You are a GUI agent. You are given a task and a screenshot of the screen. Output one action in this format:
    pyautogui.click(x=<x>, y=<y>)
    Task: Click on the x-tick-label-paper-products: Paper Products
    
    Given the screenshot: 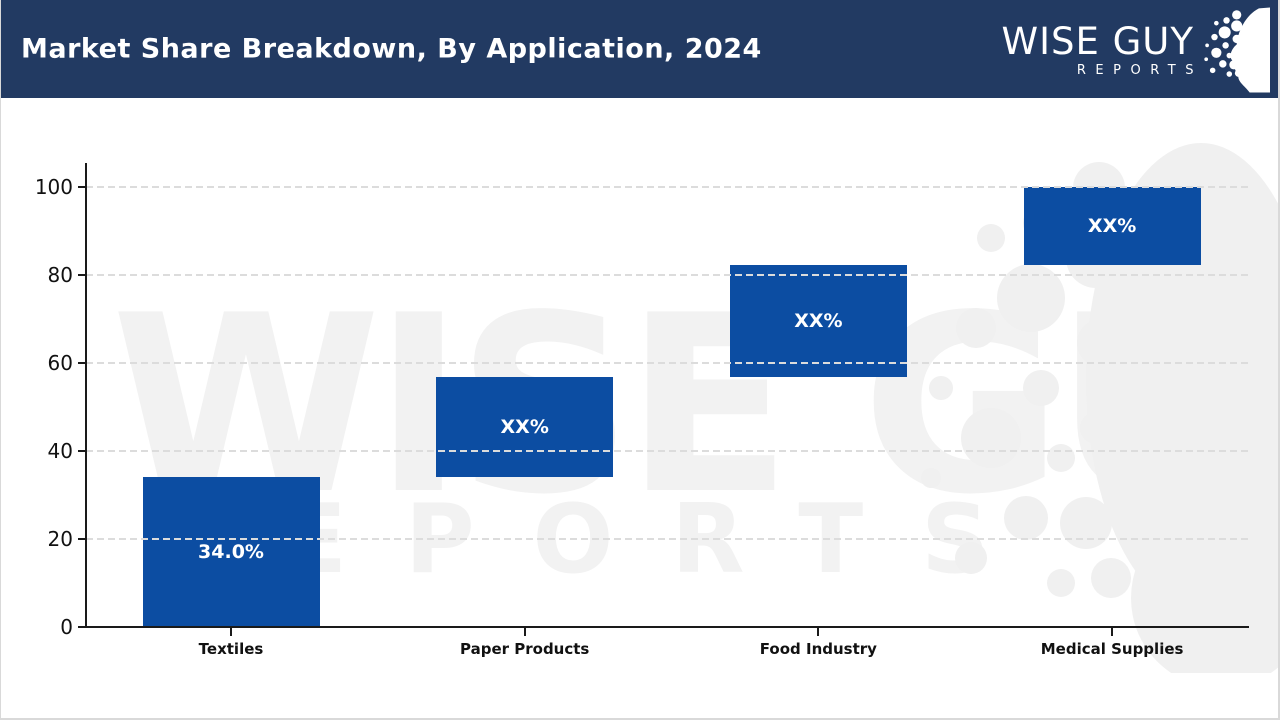 What is the action you would take?
    pyautogui.click(x=525, y=649)
    